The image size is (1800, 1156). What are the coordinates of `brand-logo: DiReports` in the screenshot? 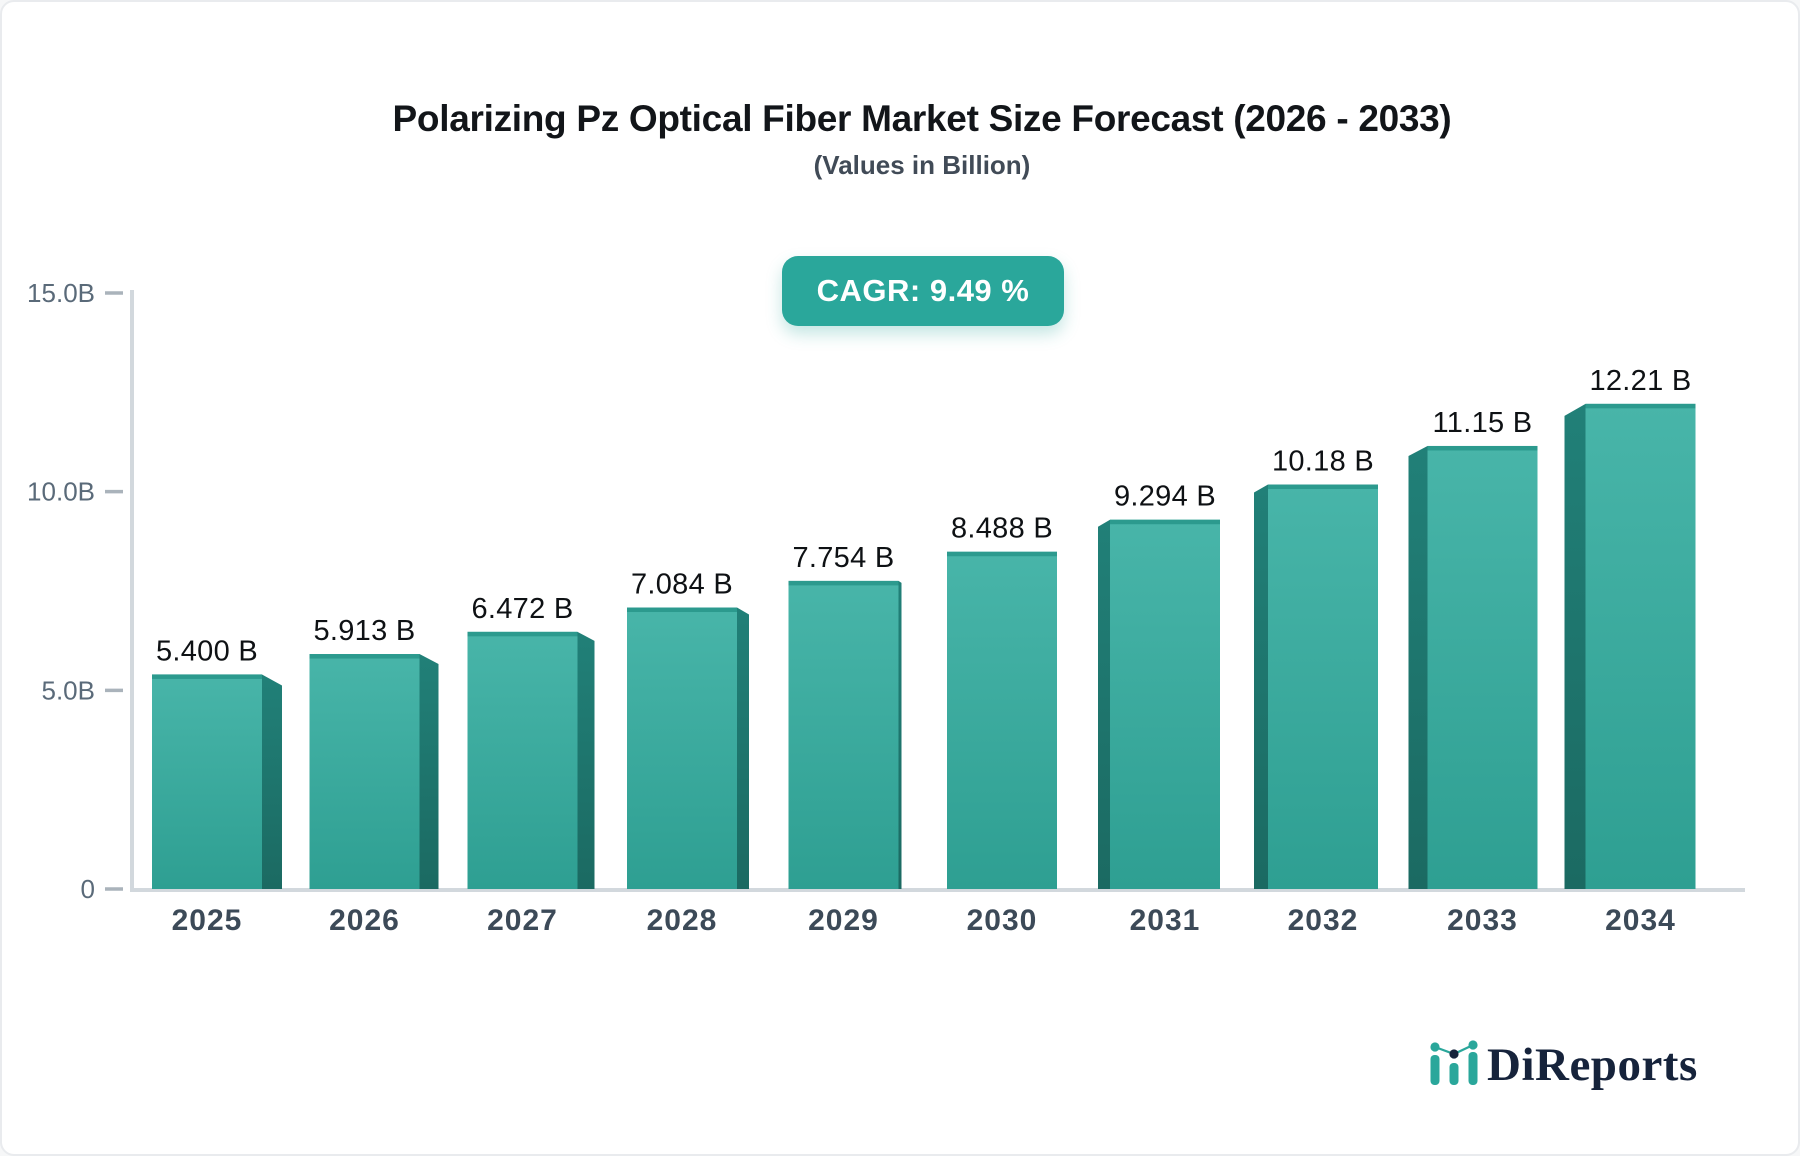 It's located at (1564, 1063).